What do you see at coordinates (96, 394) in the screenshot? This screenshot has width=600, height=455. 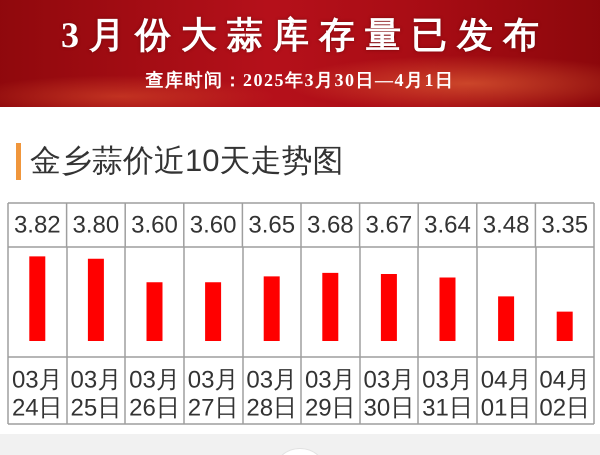 I see `x-tick-label: 03月25日` at bounding box center [96, 394].